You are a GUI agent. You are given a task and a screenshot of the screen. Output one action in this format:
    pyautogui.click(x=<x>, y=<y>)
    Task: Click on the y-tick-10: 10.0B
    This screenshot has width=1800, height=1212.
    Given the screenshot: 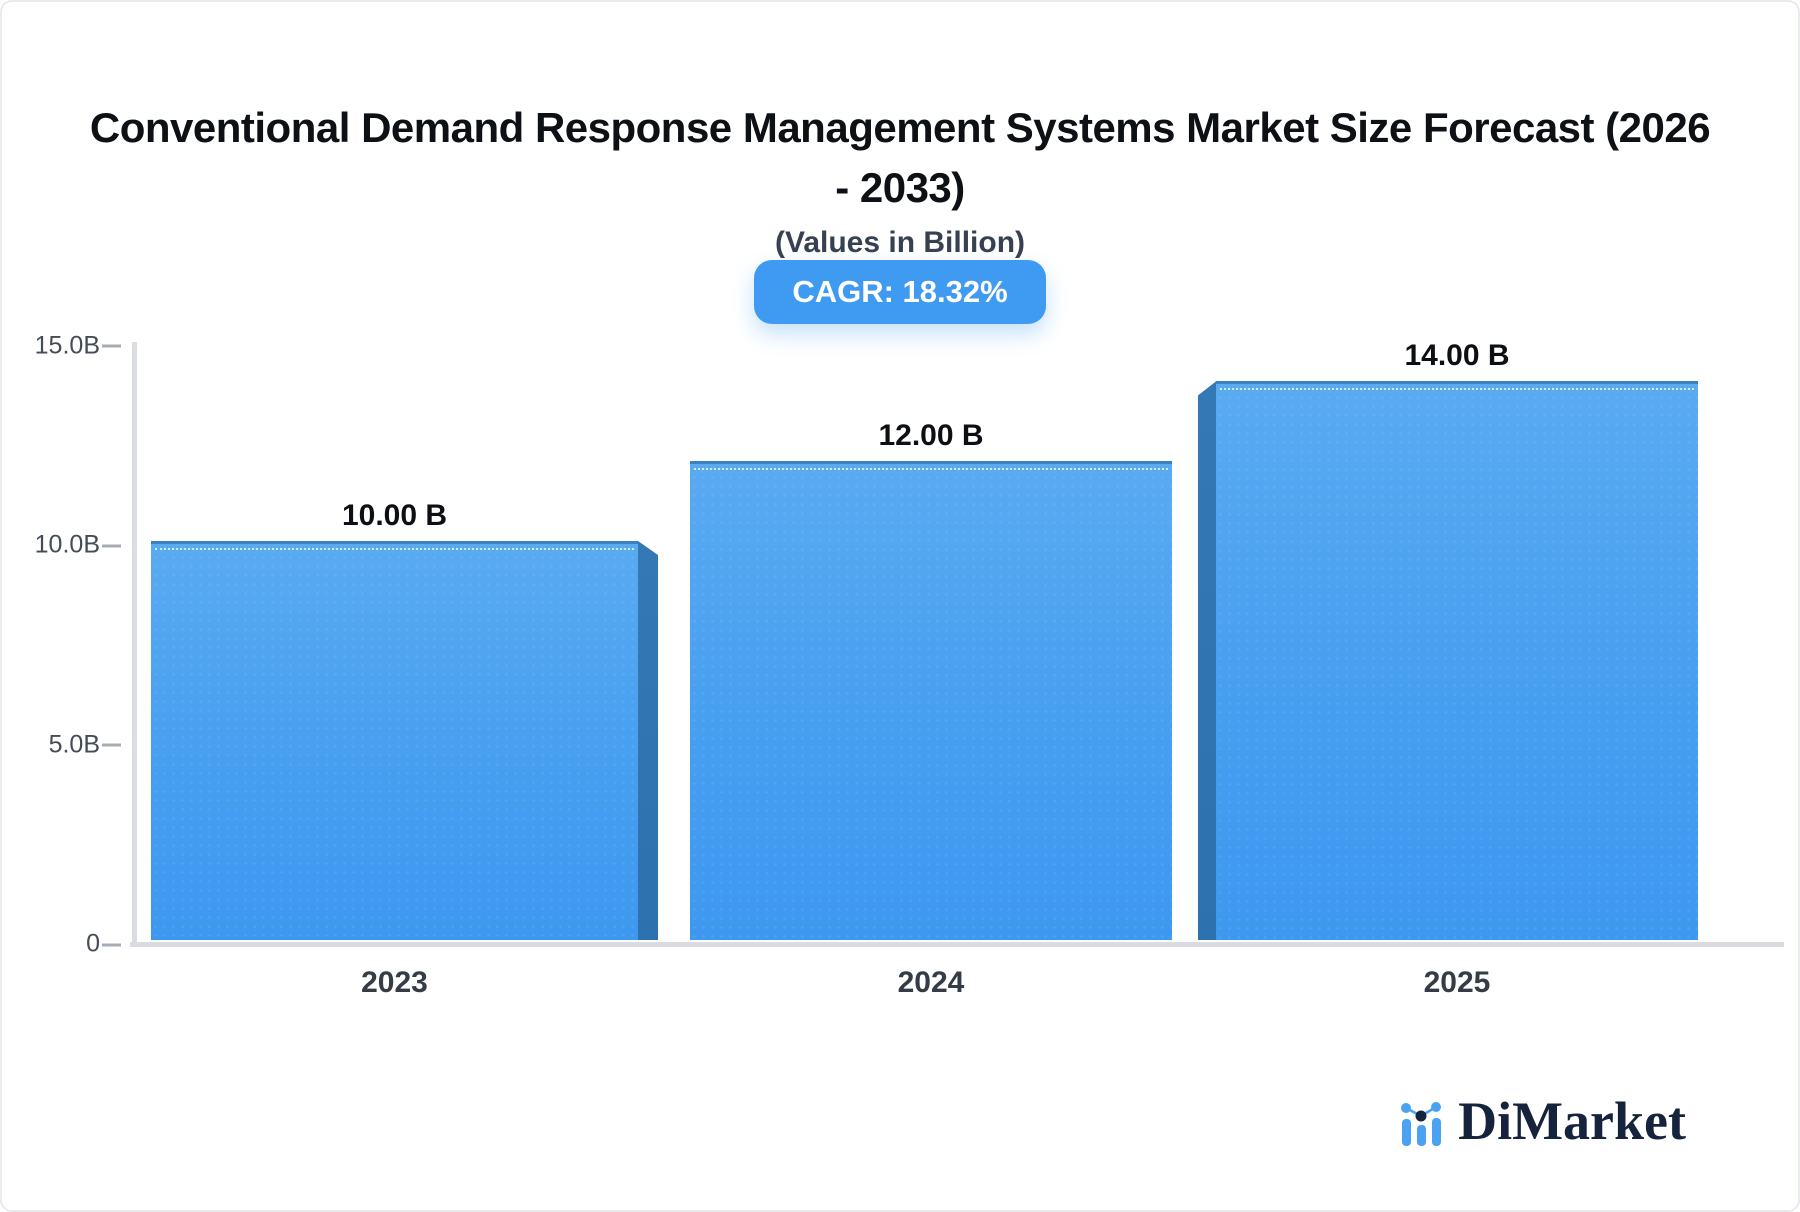 What is the action you would take?
    pyautogui.click(x=61, y=545)
    